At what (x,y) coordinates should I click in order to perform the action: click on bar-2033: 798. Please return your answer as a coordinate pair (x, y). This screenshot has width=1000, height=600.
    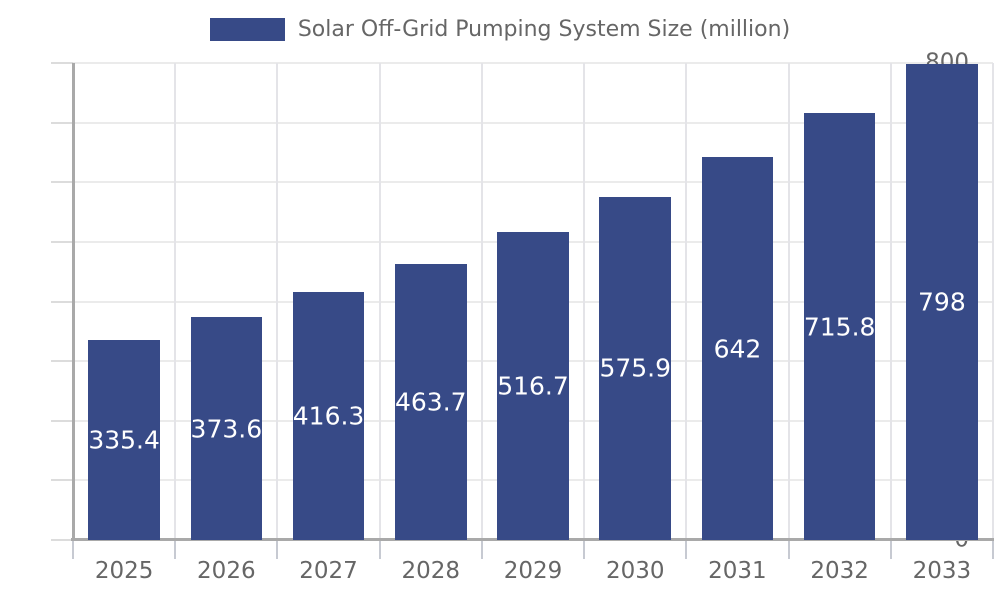
    Looking at the image, I should click on (942, 302).